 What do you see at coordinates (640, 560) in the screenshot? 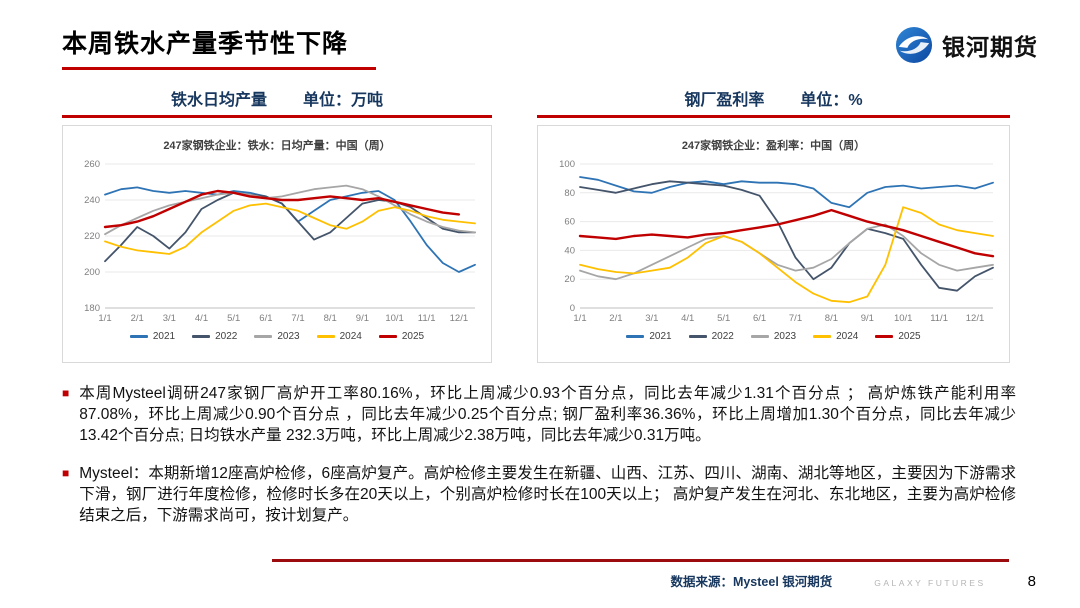
I see `footer-divider` at bounding box center [640, 560].